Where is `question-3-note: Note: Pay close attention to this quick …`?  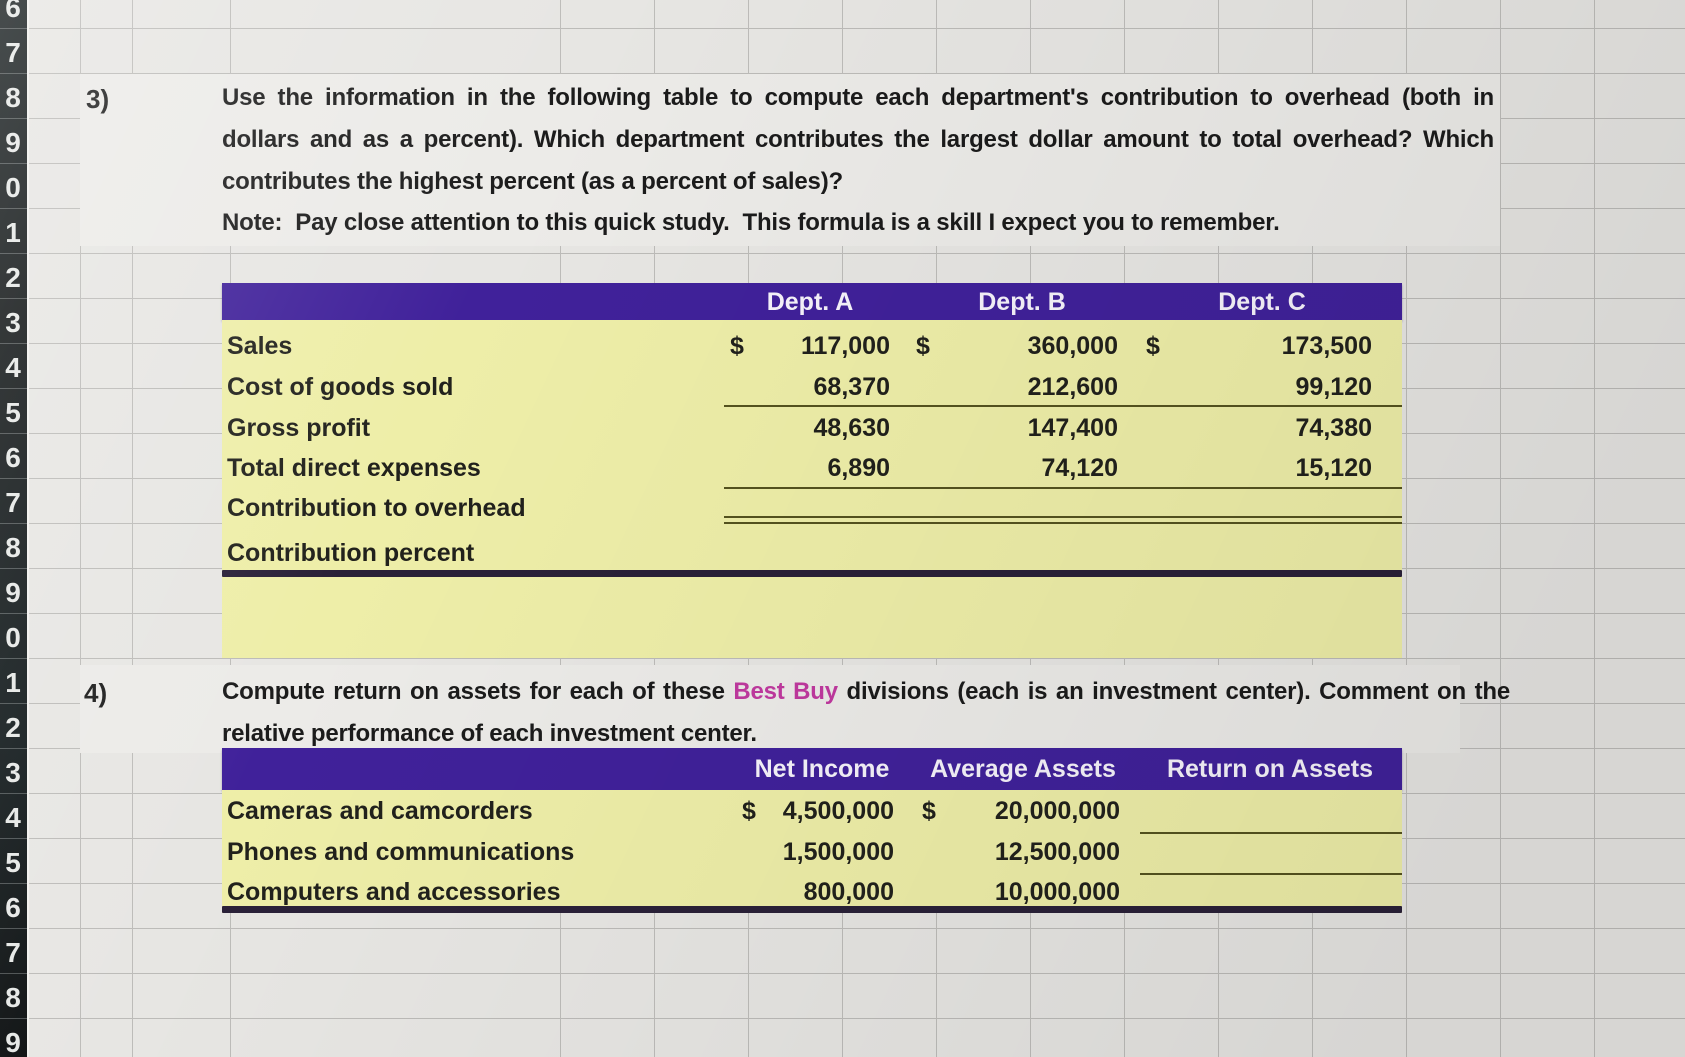
question-3-note: Note: Pay close attention to this quick … is located at coordinates (751, 222).